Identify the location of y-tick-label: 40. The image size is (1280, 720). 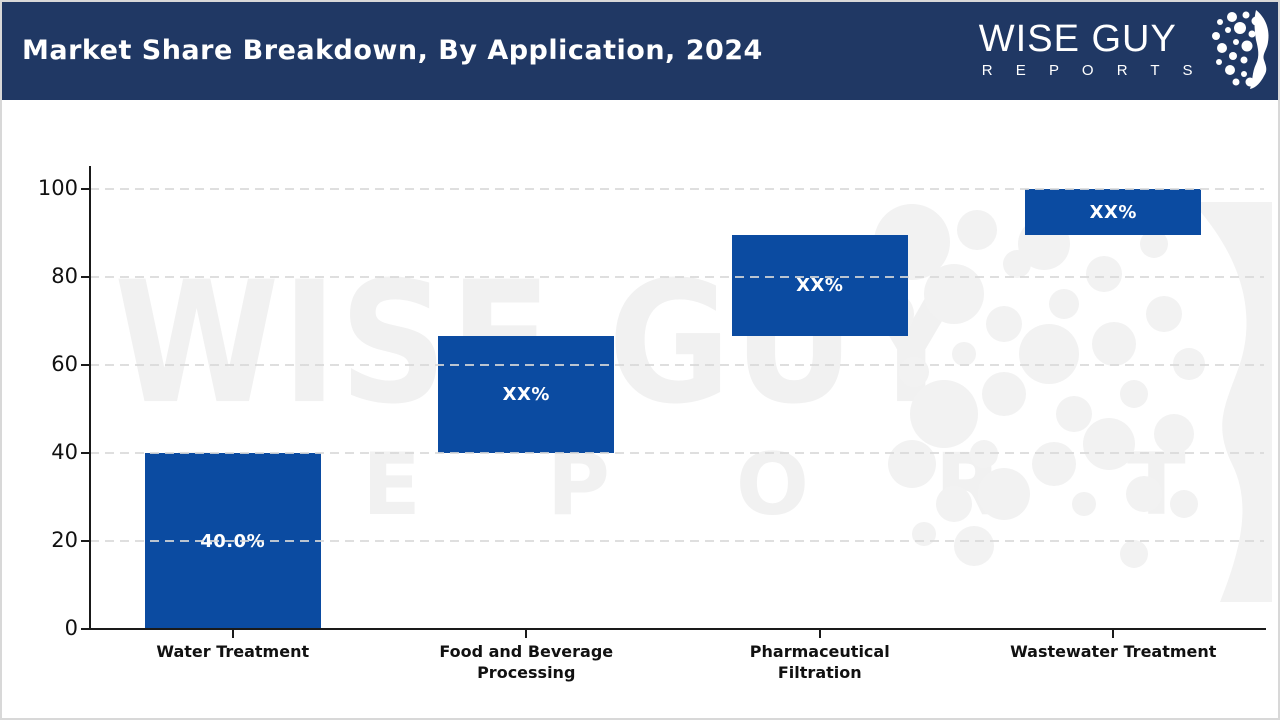
(64, 452).